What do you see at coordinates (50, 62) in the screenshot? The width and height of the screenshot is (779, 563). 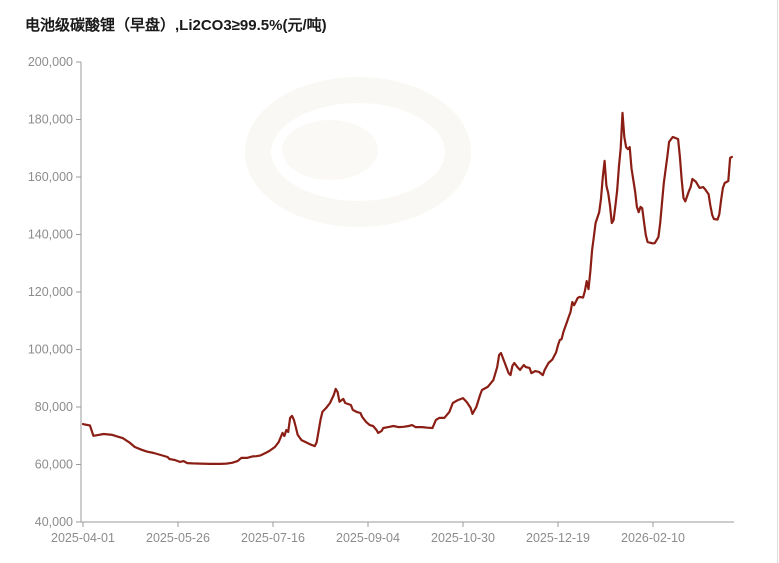 I see `y-tick-label: 200,000` at bounding box center [50, 62].